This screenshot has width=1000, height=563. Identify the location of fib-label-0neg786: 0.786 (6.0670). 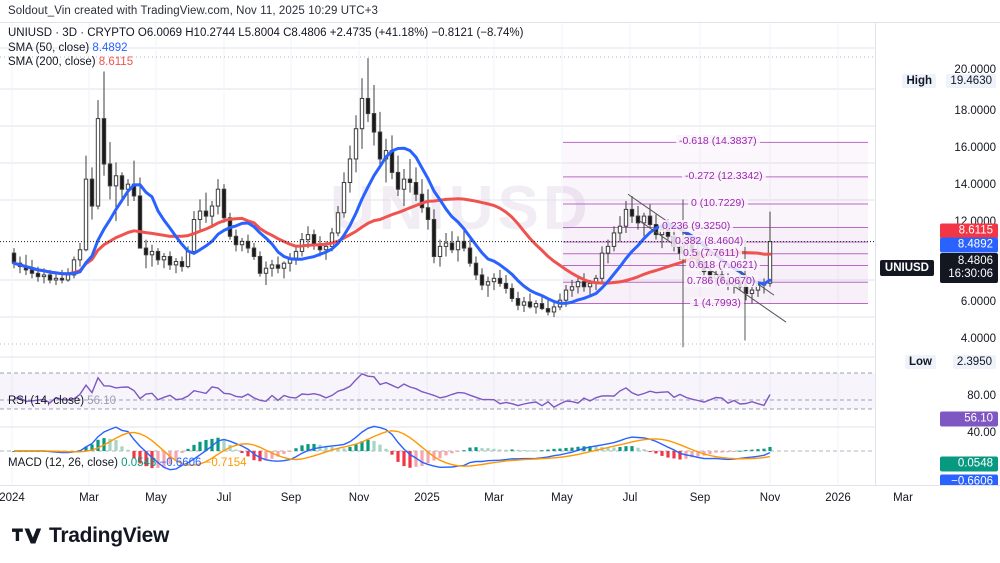
(721, 281).